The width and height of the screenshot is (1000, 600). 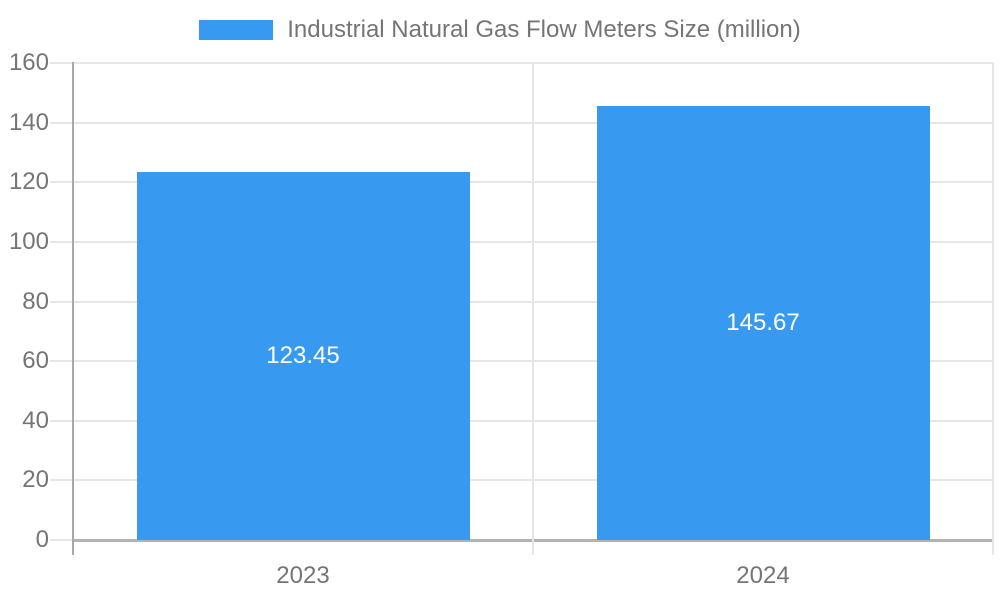 I want to click on y-axis-tick-label: 60, so click(x=35, y=360).